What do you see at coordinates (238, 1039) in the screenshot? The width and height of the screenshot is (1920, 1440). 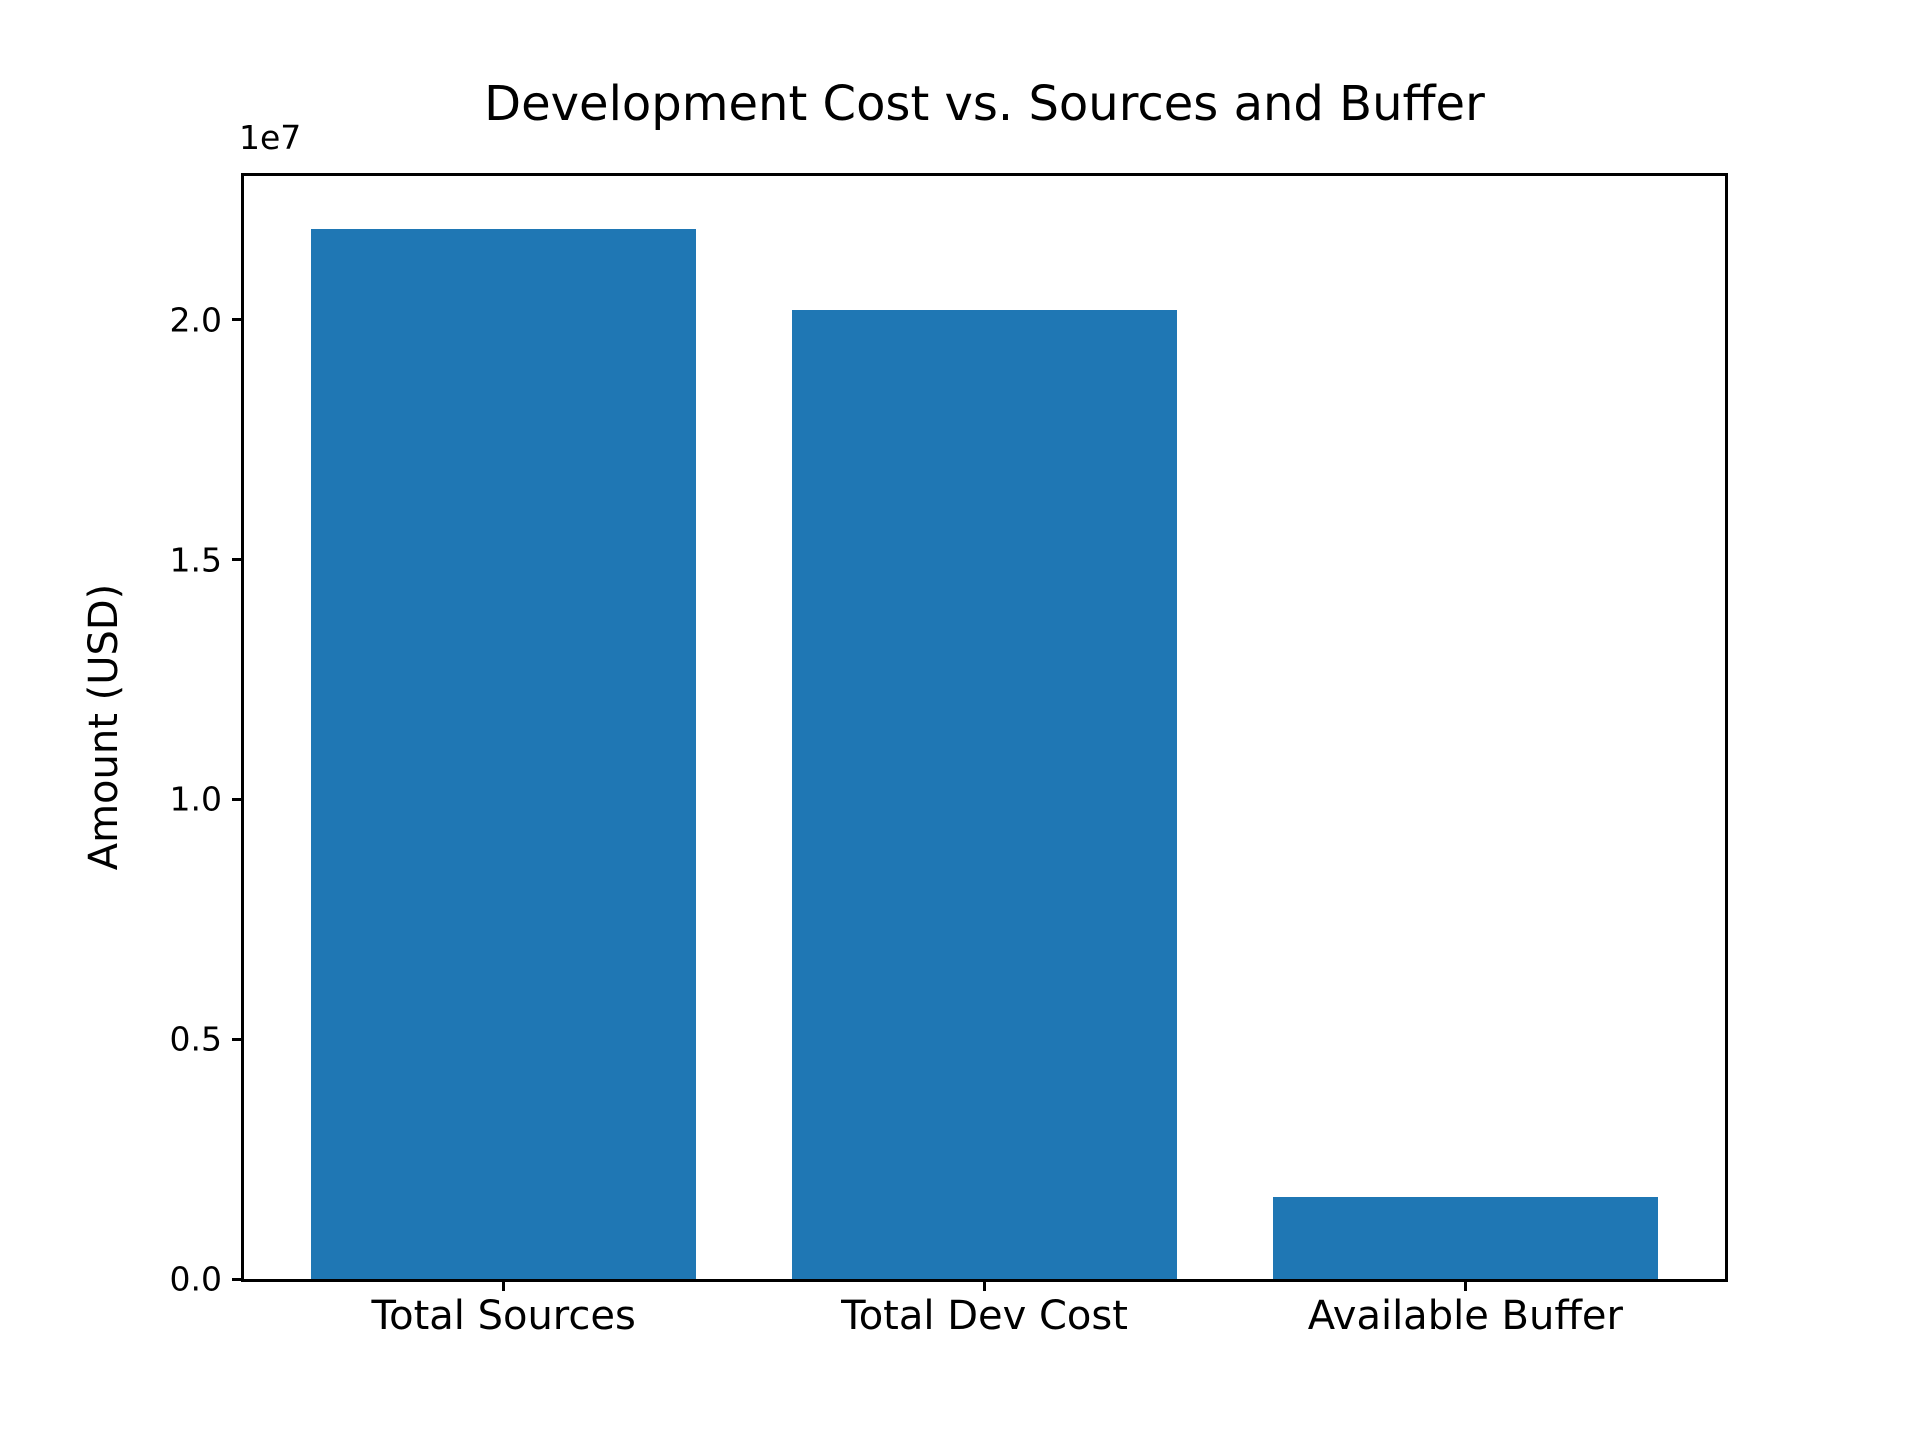 I see `y-tick-mark-0.5` at bounding box center [238, 1039].